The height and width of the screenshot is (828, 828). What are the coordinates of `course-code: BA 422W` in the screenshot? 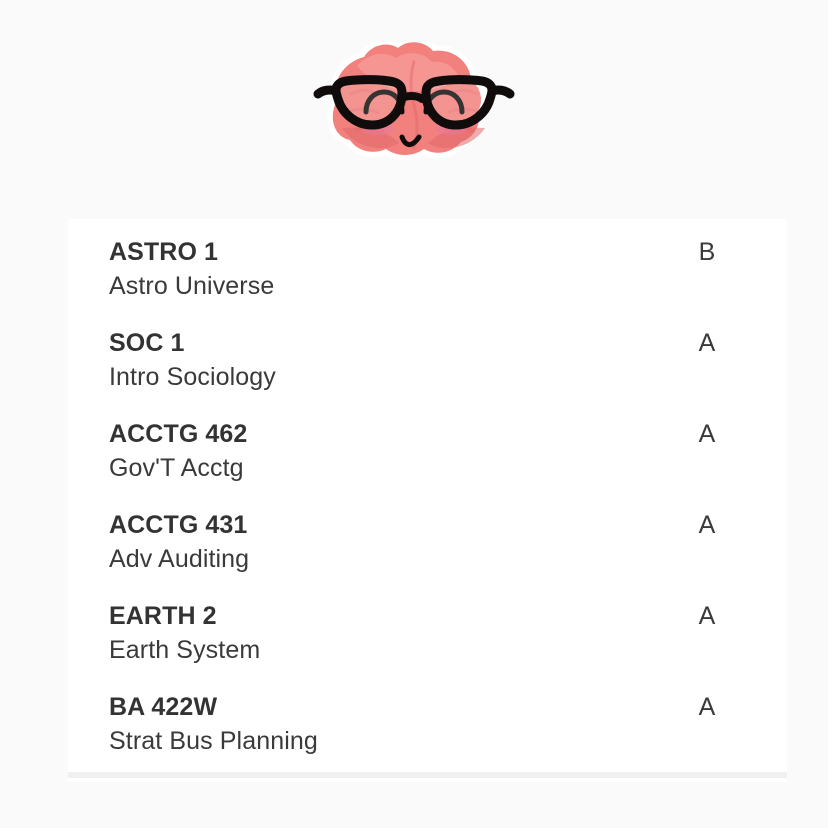 It's located at (163, 707).